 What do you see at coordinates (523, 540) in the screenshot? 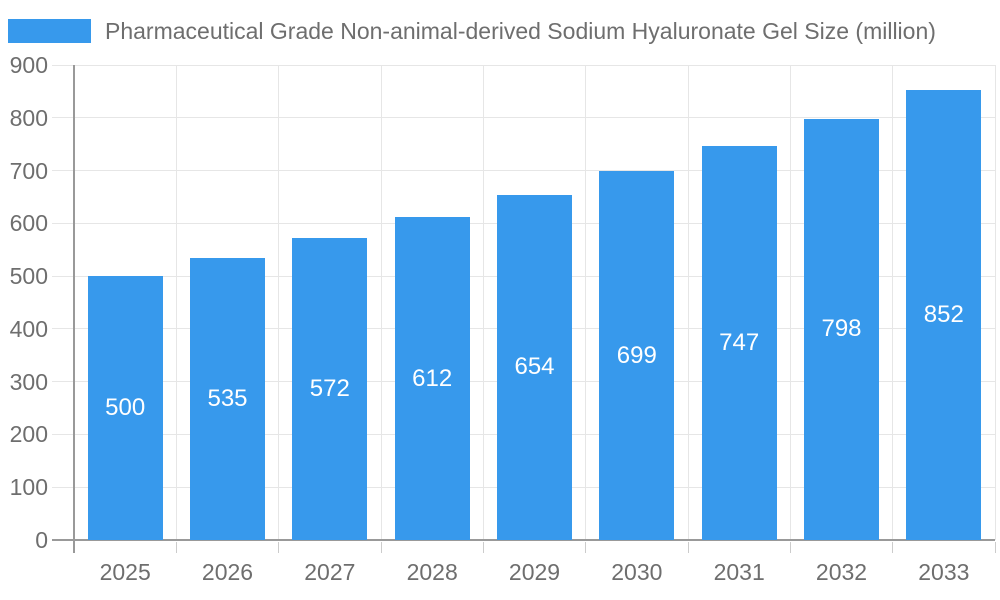
I see `x-axis-line` at bounding box center [523, 540].